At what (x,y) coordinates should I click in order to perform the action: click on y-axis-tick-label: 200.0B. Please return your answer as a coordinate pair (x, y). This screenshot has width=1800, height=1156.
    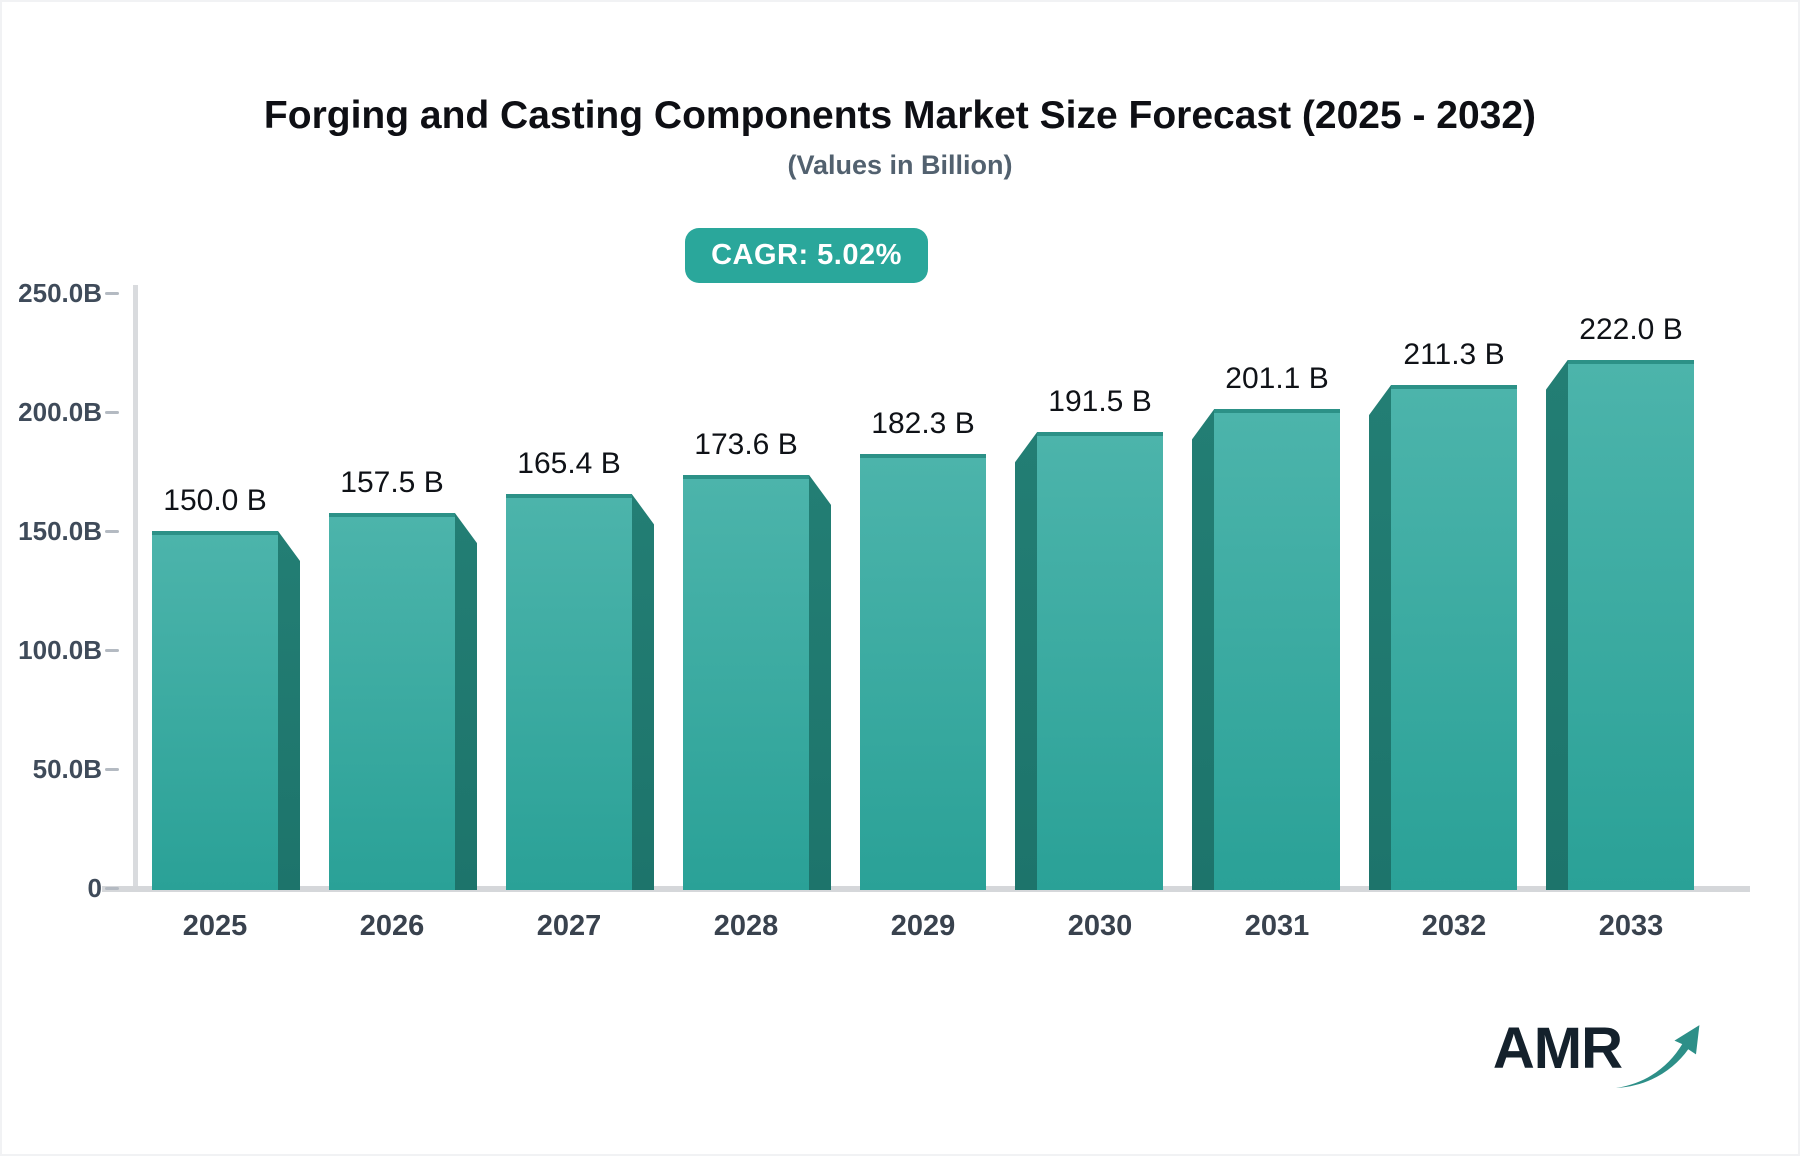
    Looking at the image, I should click on (60, 412).